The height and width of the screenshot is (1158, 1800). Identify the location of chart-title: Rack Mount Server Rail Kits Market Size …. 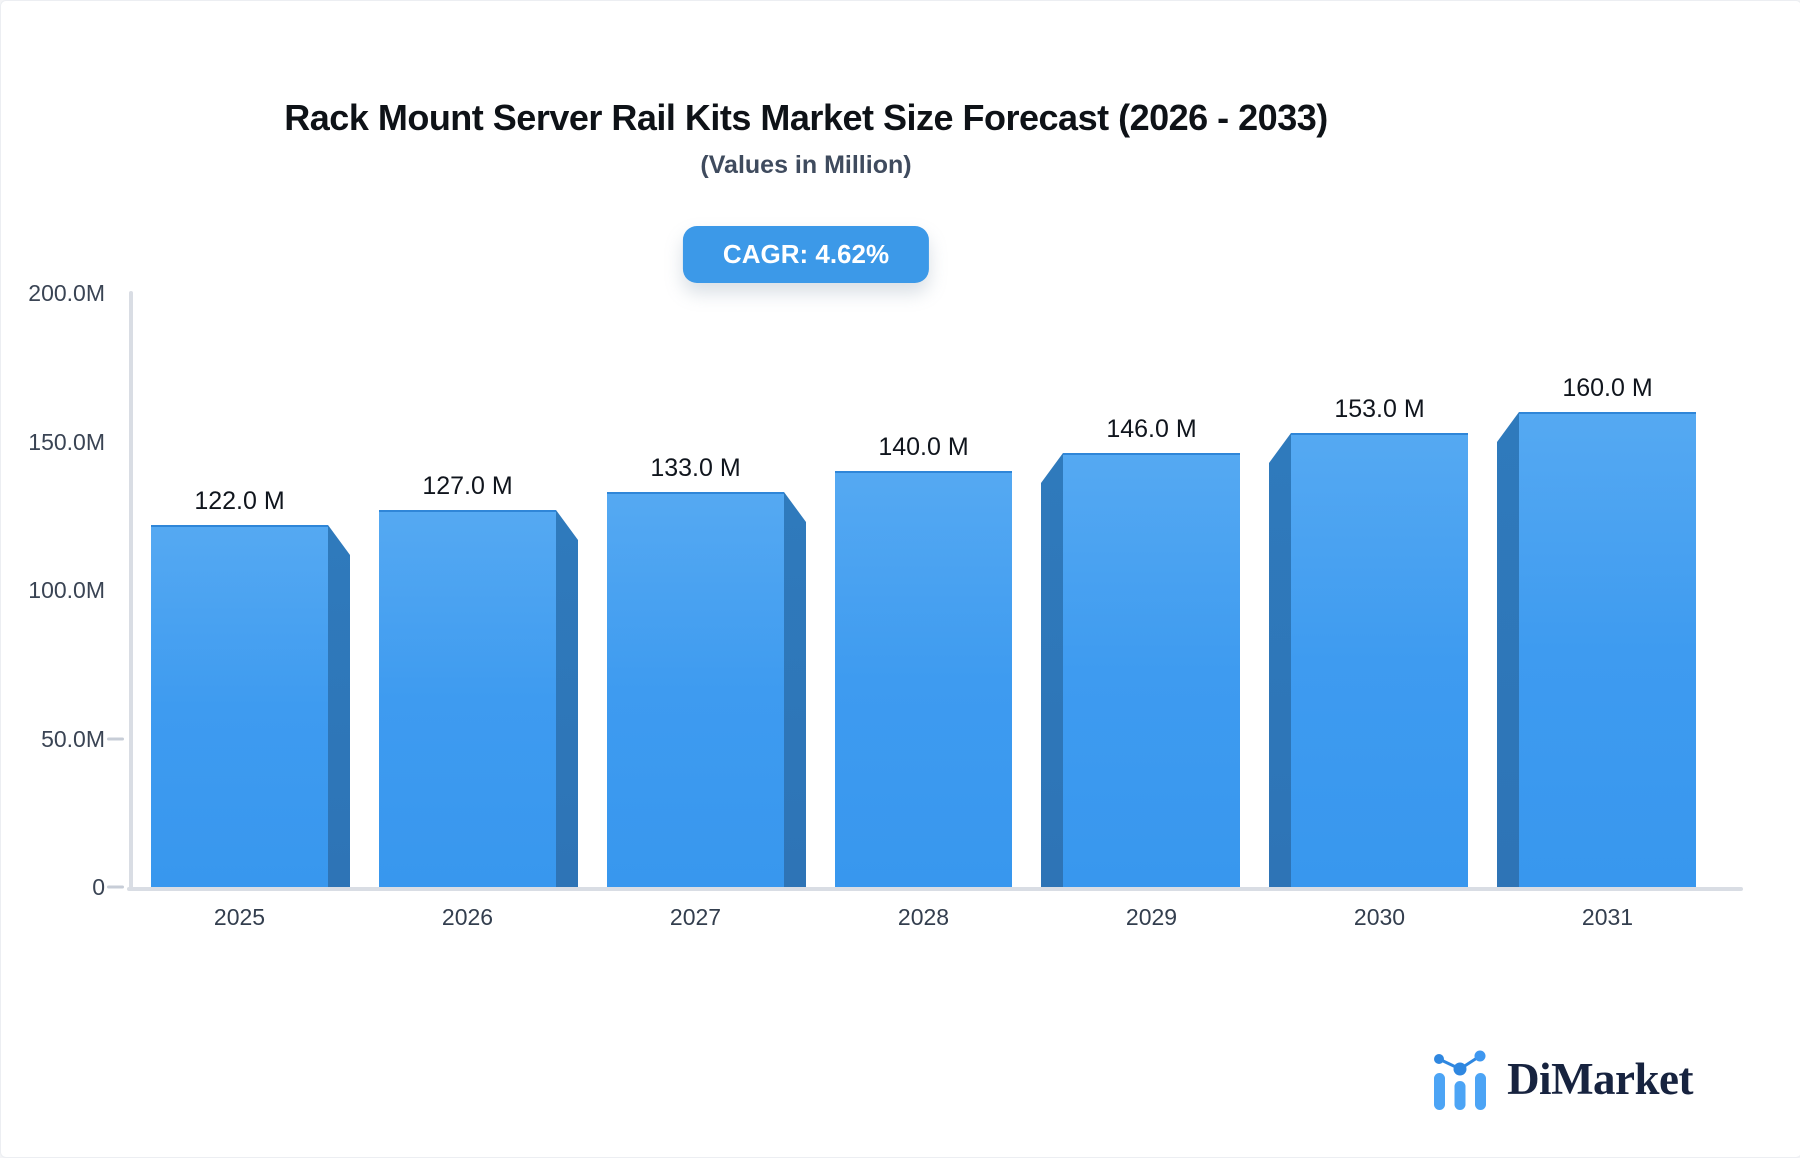
(806, 117).